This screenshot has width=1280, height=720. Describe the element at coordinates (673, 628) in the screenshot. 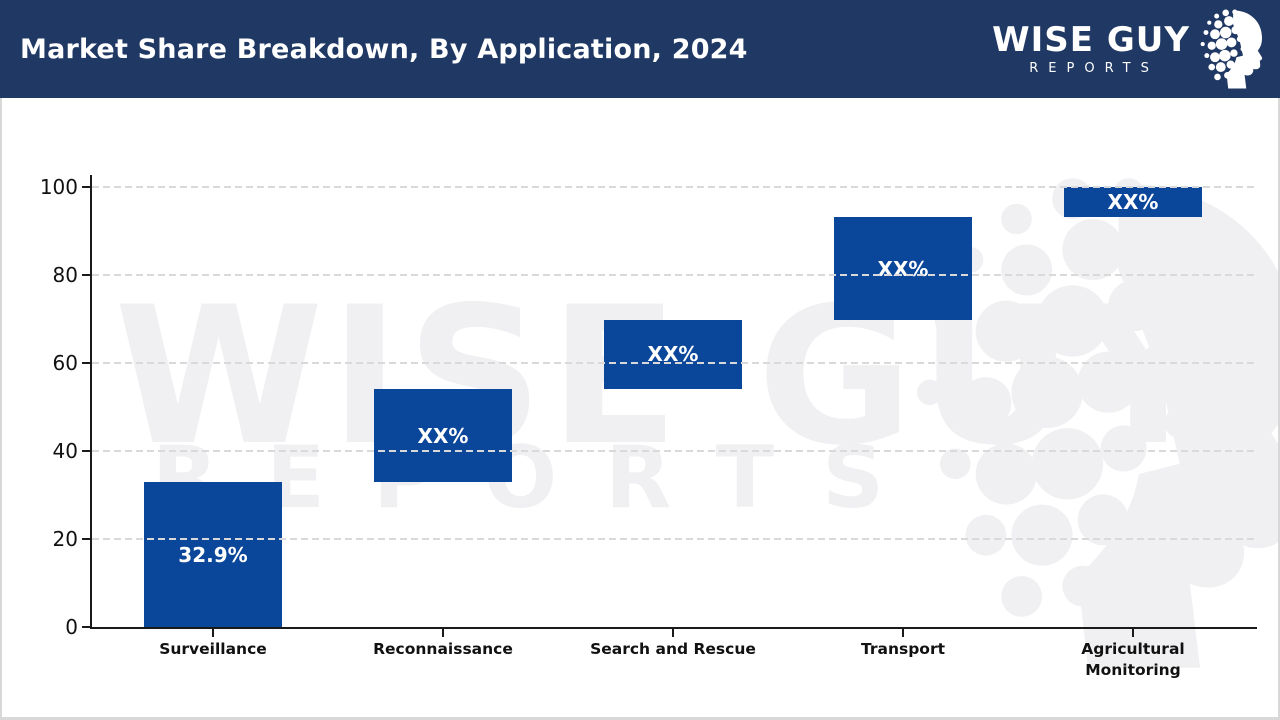

I see `x-axis-line` at that location.